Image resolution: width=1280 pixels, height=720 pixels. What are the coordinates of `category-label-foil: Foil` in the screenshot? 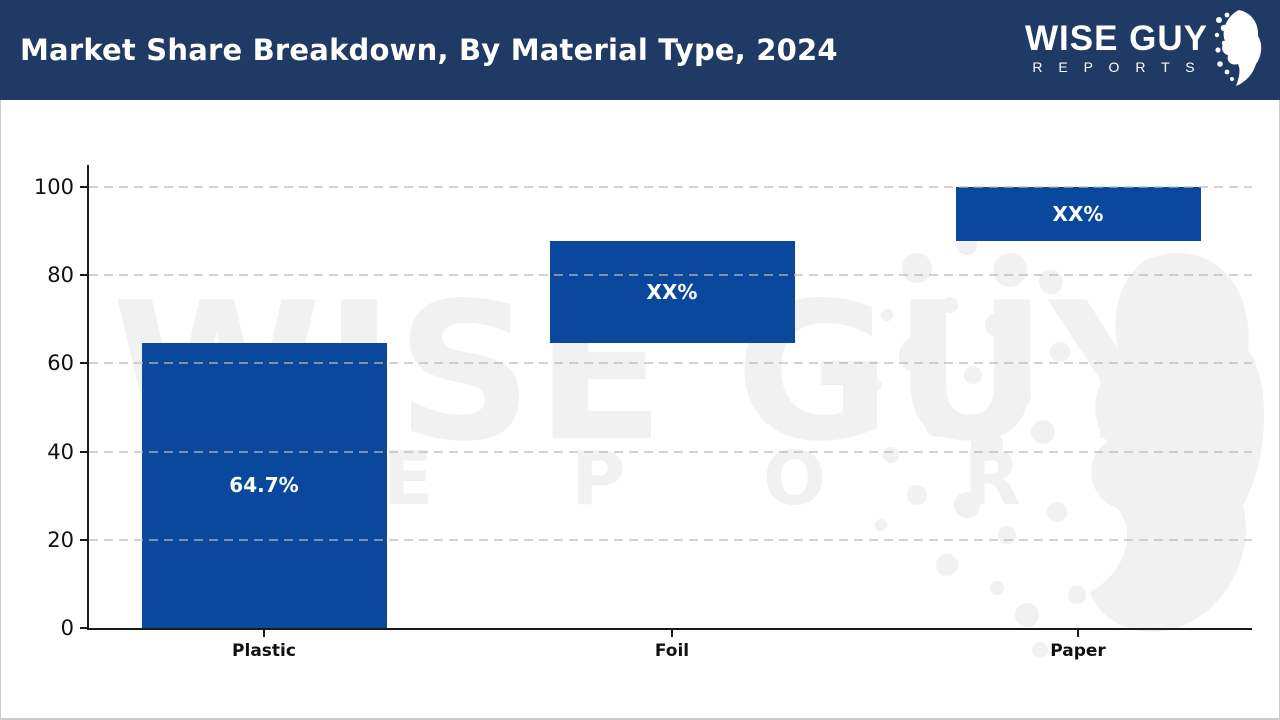 It's located at (672, 651).